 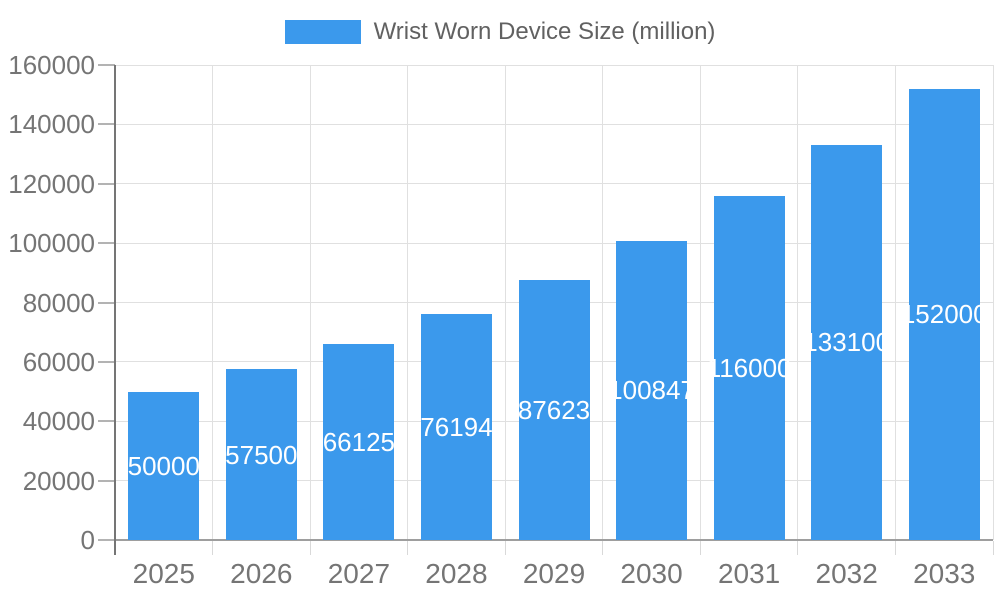 I want to click on bar-value-label: 152000, so click(x=944, y=314).